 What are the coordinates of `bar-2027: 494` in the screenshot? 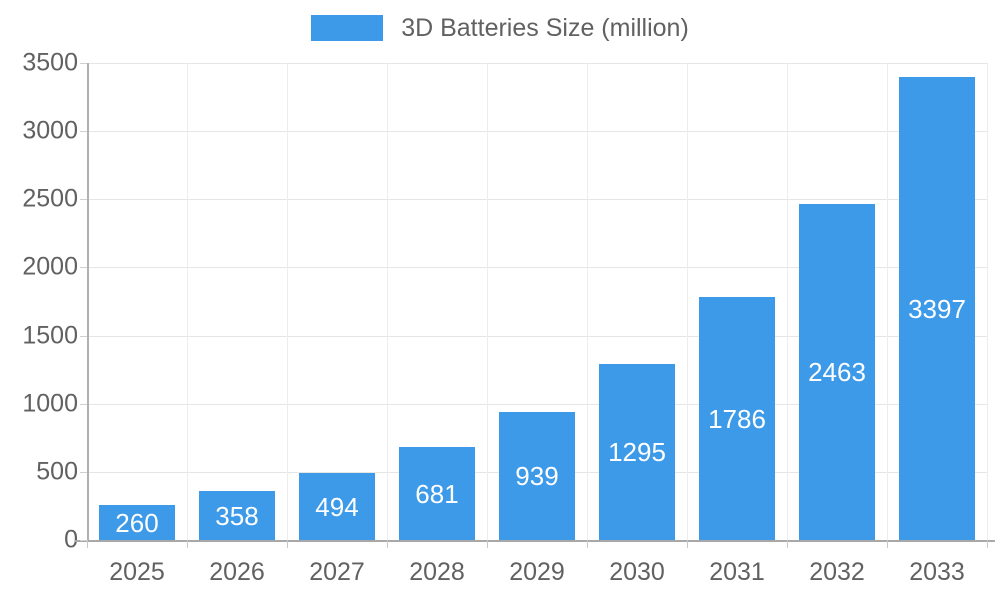 It's located at (337, 506).